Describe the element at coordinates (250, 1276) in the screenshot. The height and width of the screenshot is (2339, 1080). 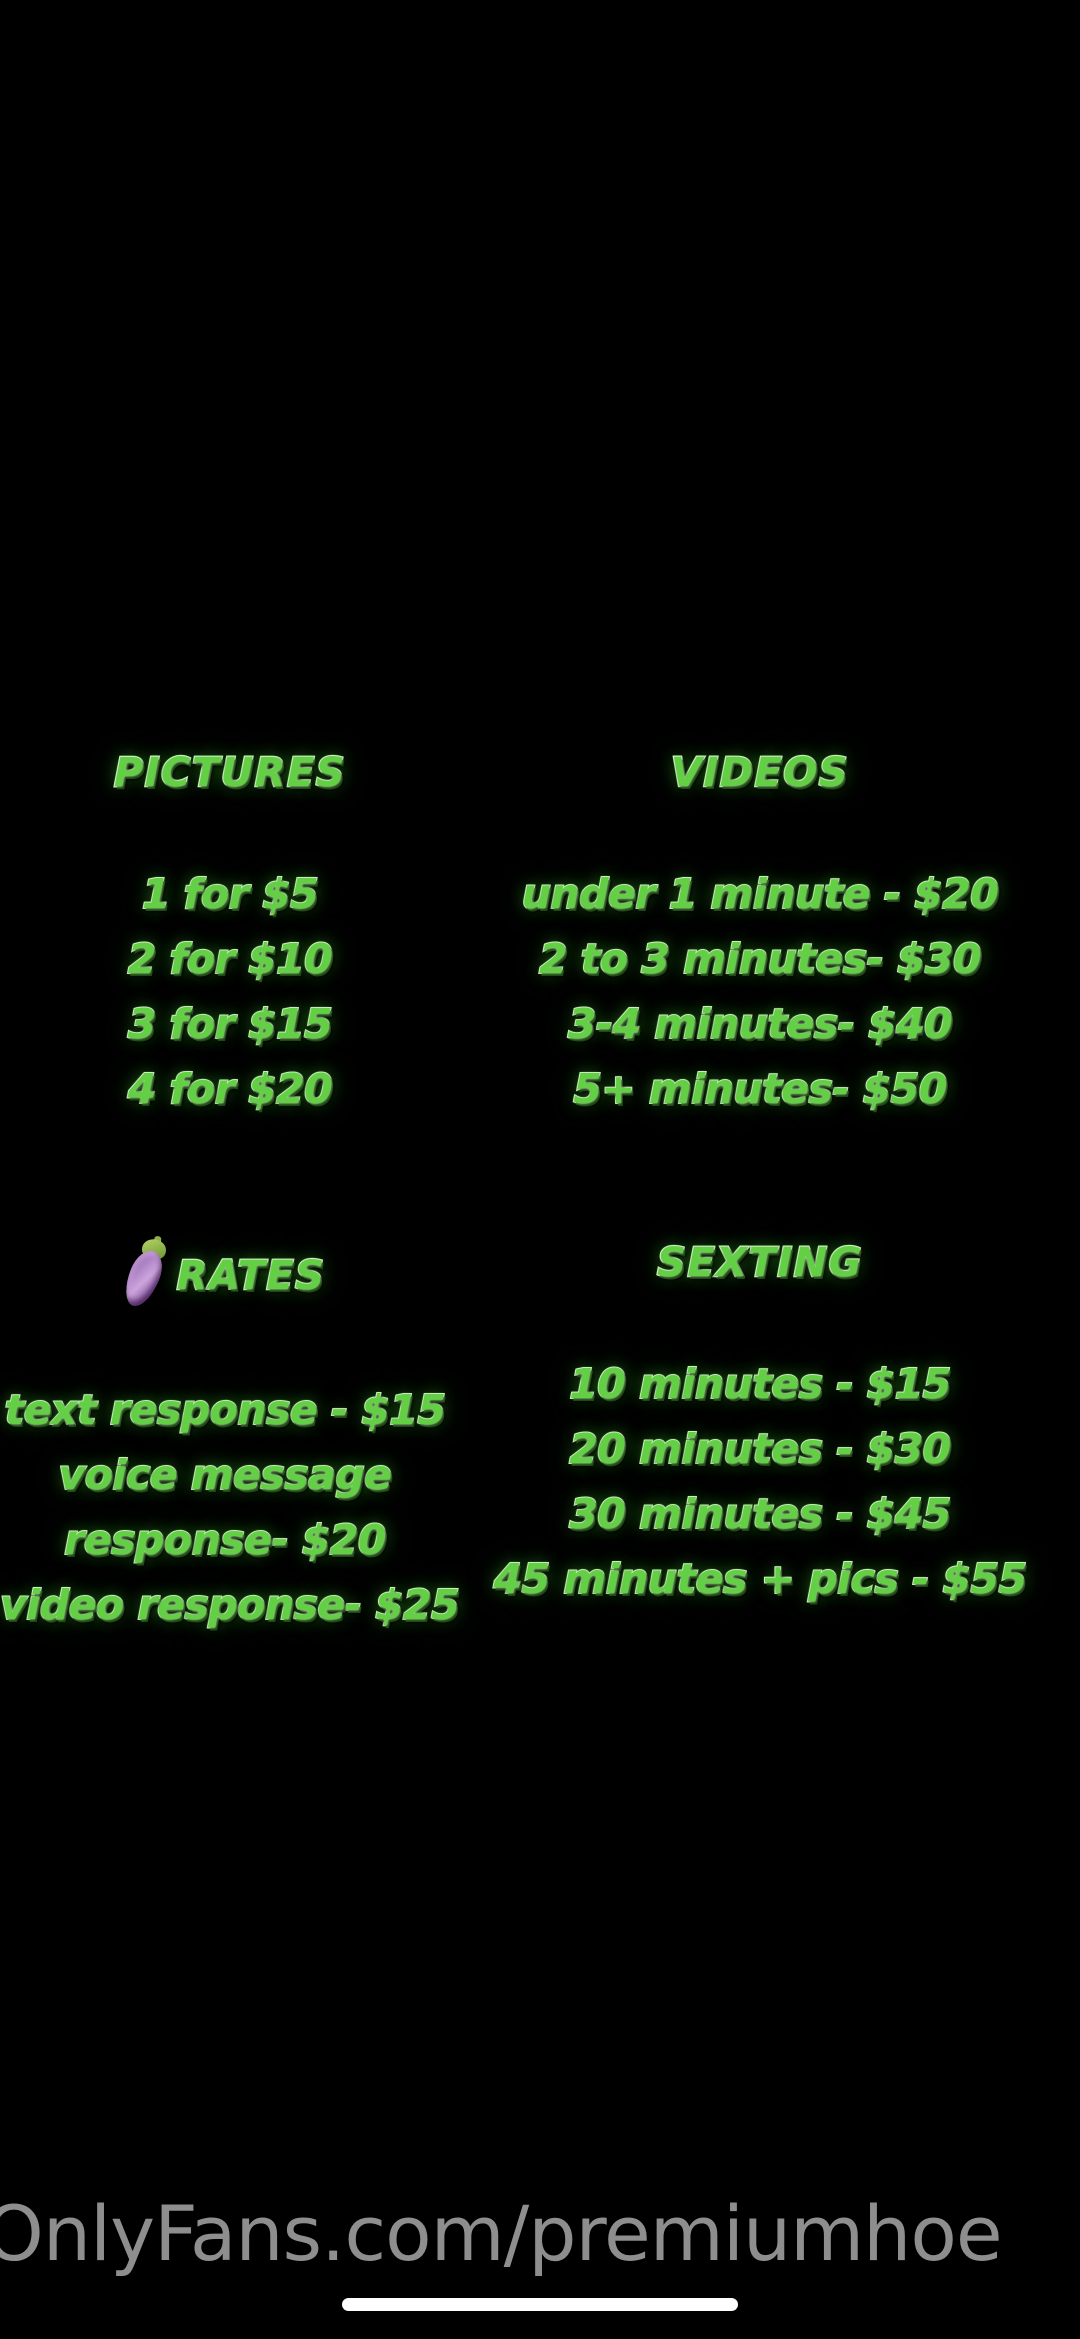
I see `section-title-rates: RATES` at that location.